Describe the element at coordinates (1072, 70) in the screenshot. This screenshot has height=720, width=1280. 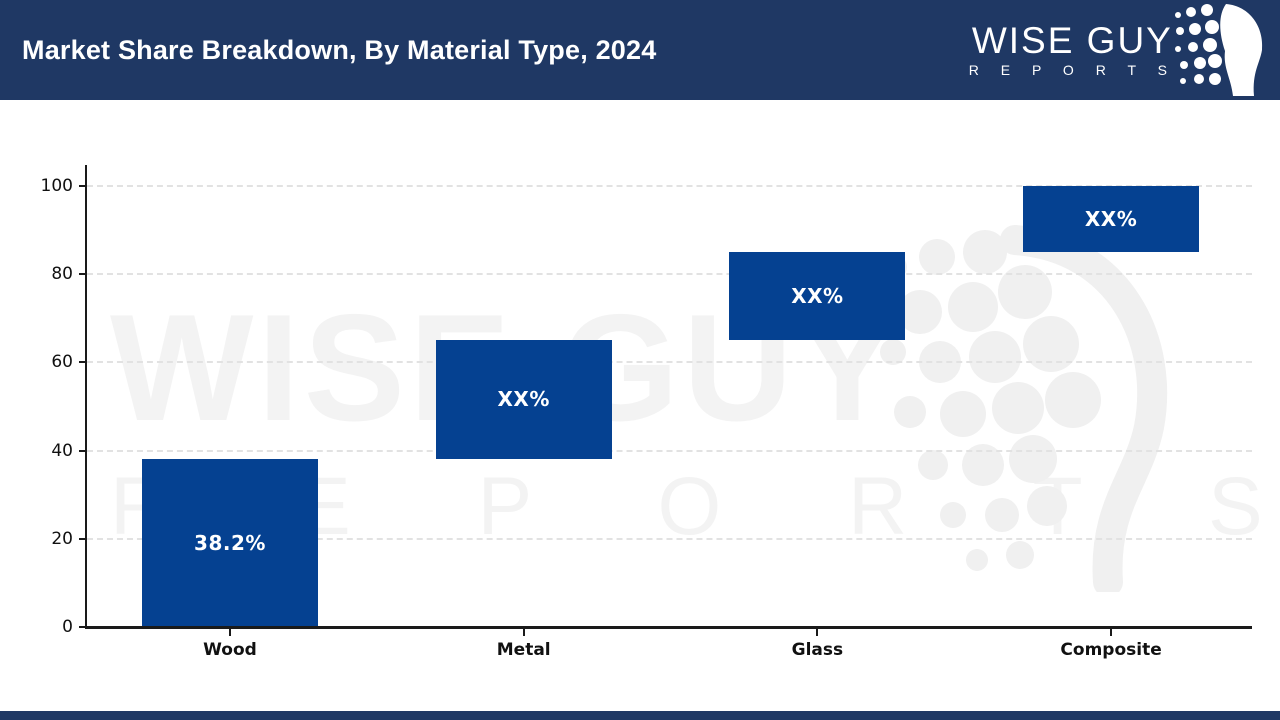
I see `logo-tagline: R E P O R T S` at that location.